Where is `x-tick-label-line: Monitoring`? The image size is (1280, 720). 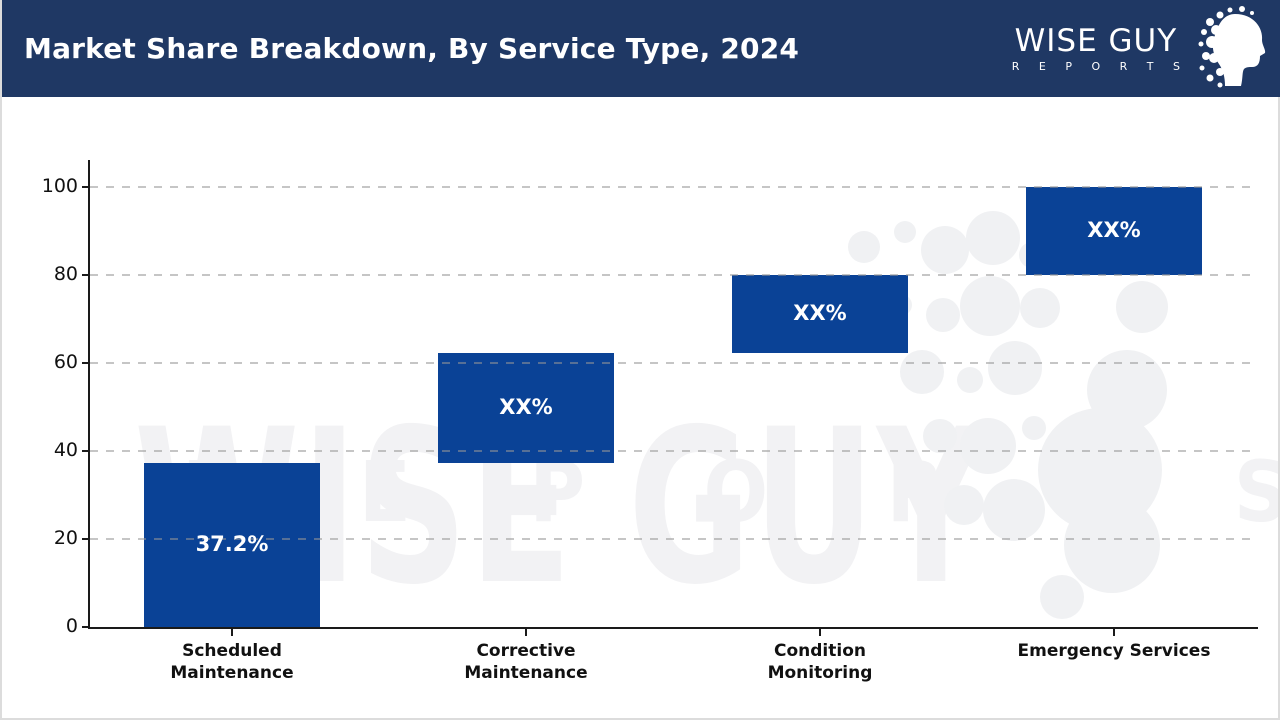 x-tick-label-line: Monitoring is located at coordinates (820, 673).